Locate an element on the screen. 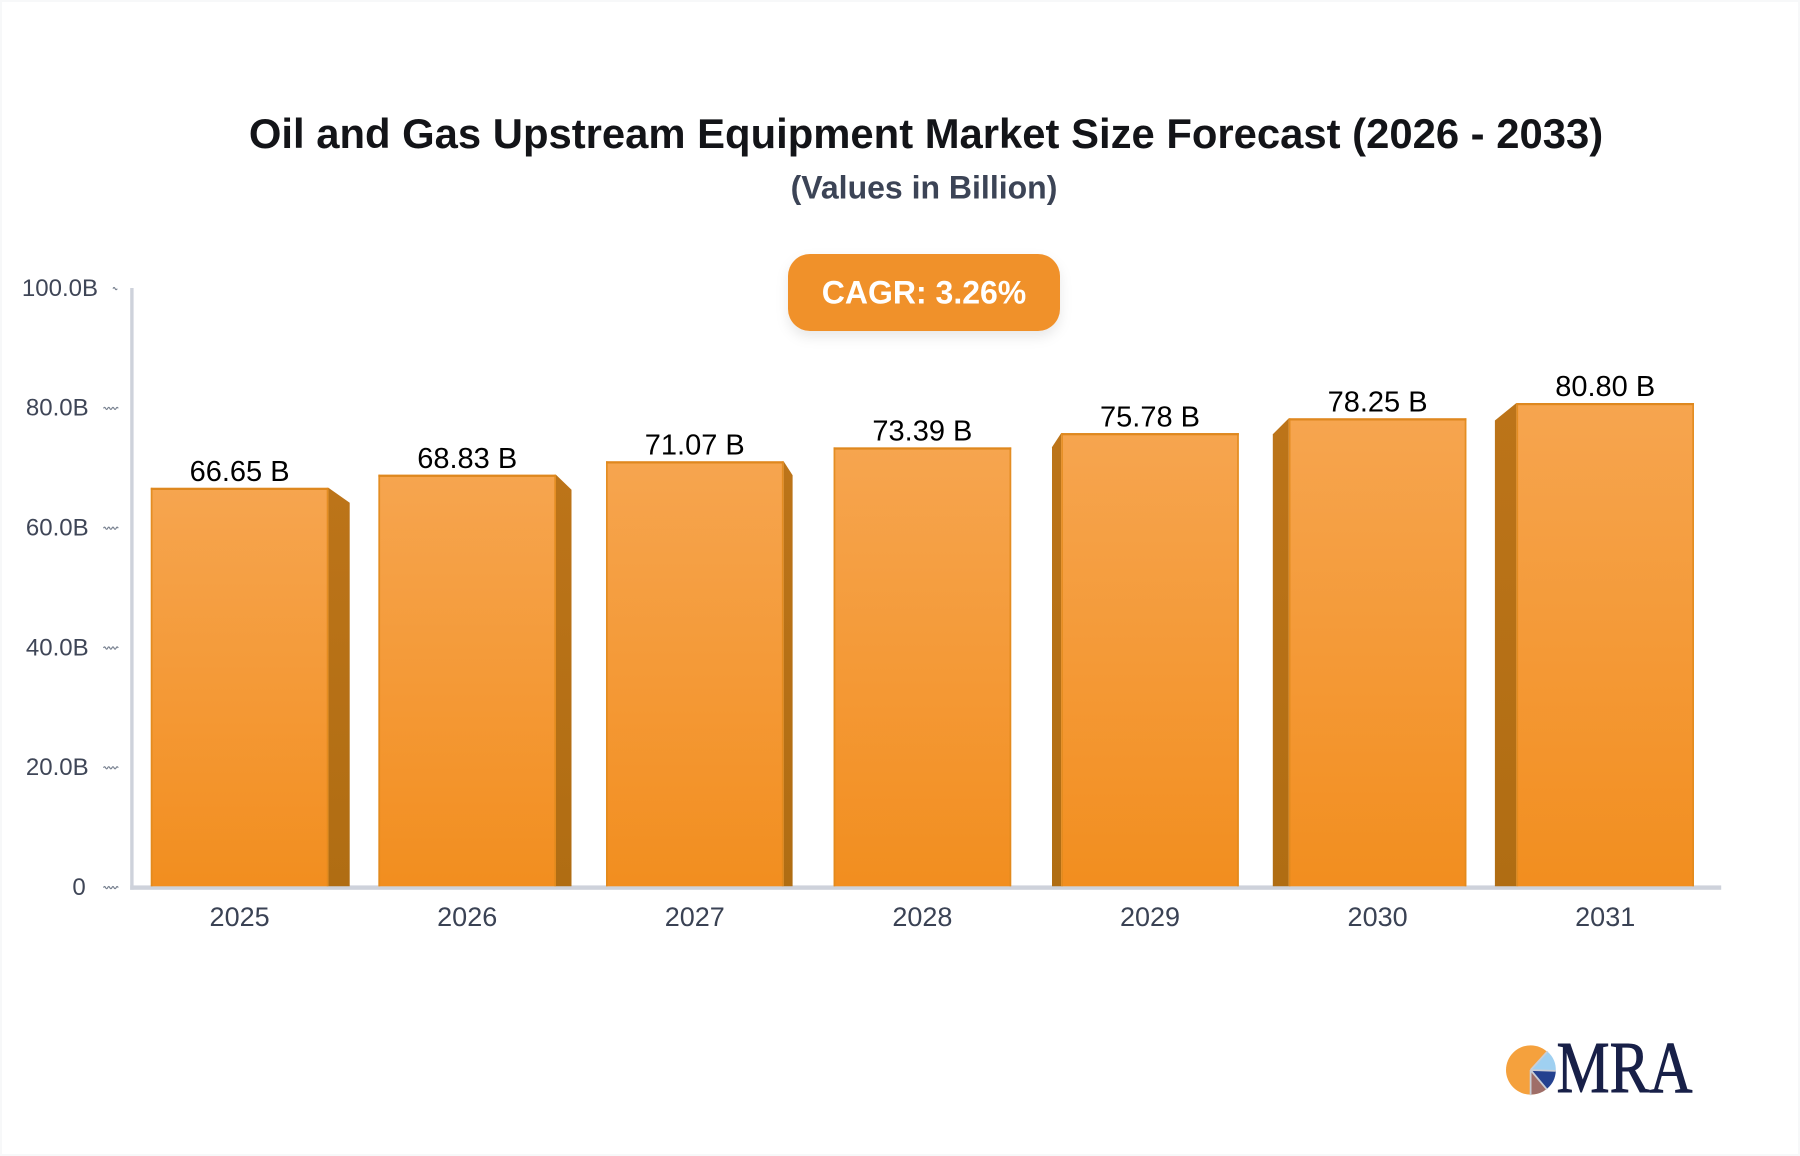 Image resolution: width=1800 pixels, height=1156 pixels. svg-text: 2026 is located at coordinates (467, 917).